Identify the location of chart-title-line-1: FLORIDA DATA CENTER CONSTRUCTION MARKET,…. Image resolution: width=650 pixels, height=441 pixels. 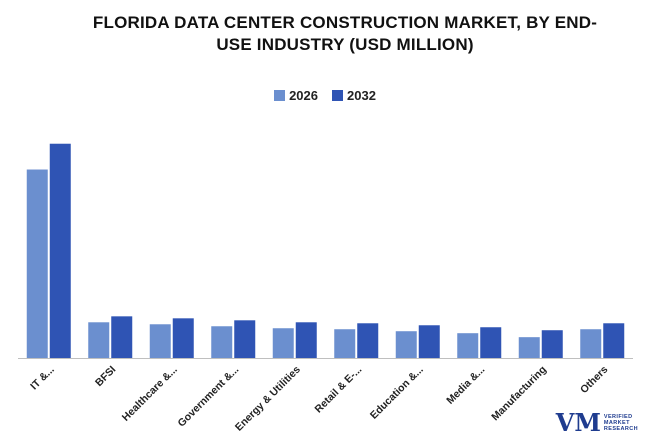
(345, 22).